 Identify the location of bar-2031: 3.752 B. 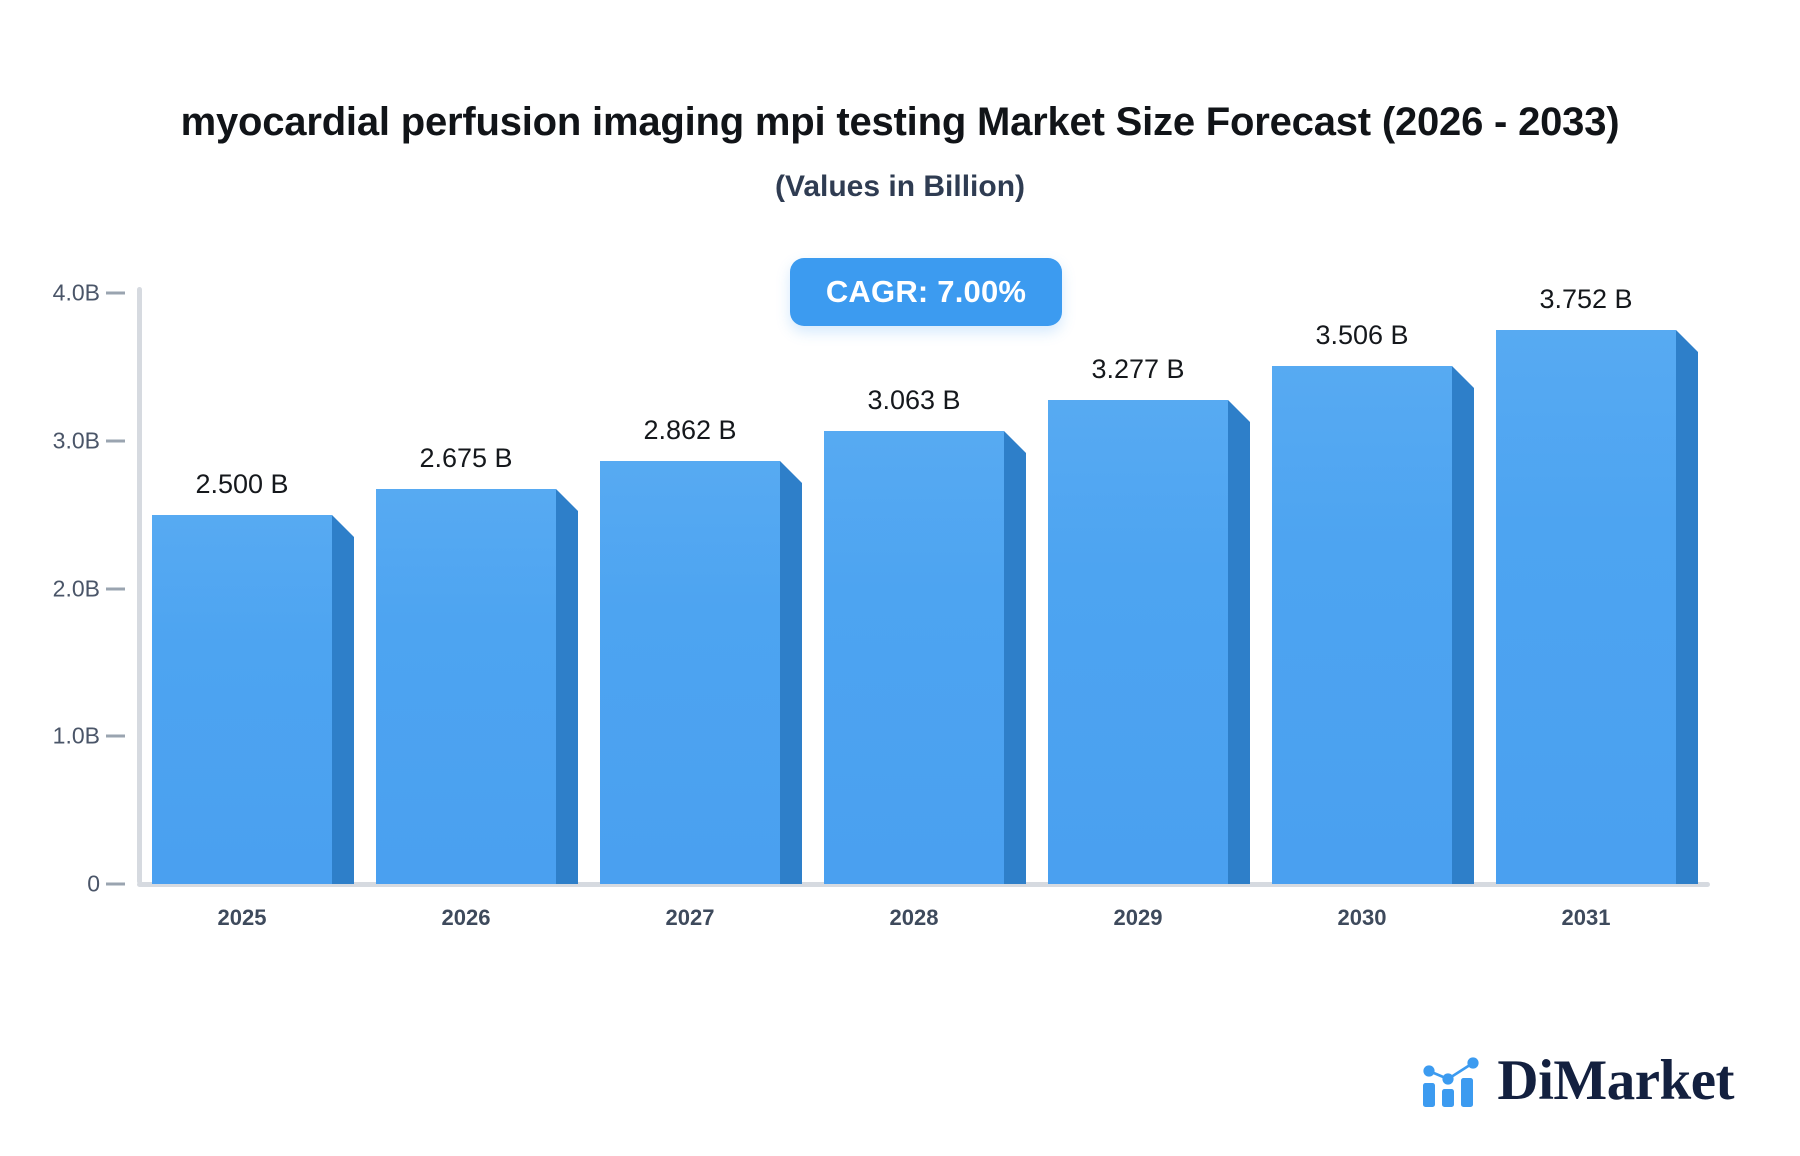
(1597, 442).